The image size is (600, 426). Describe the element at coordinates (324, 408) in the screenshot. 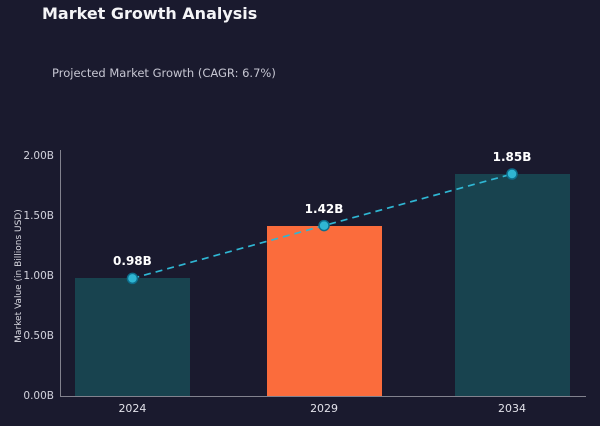

I see `x-tick-label: 2029` at that location.